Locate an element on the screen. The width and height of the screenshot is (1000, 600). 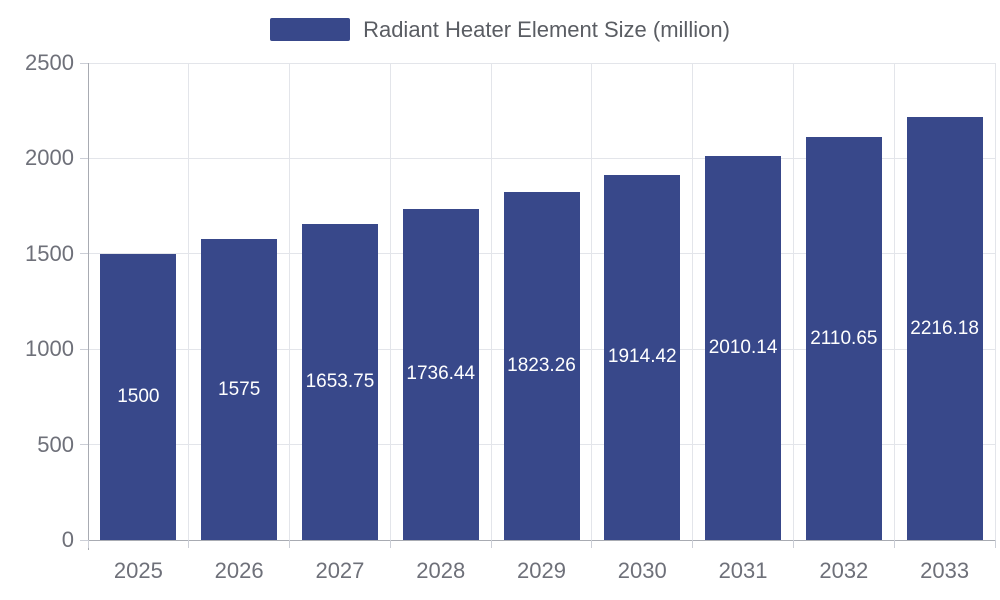
x-axis-label: 2029 is located at coordinates (541, 570).